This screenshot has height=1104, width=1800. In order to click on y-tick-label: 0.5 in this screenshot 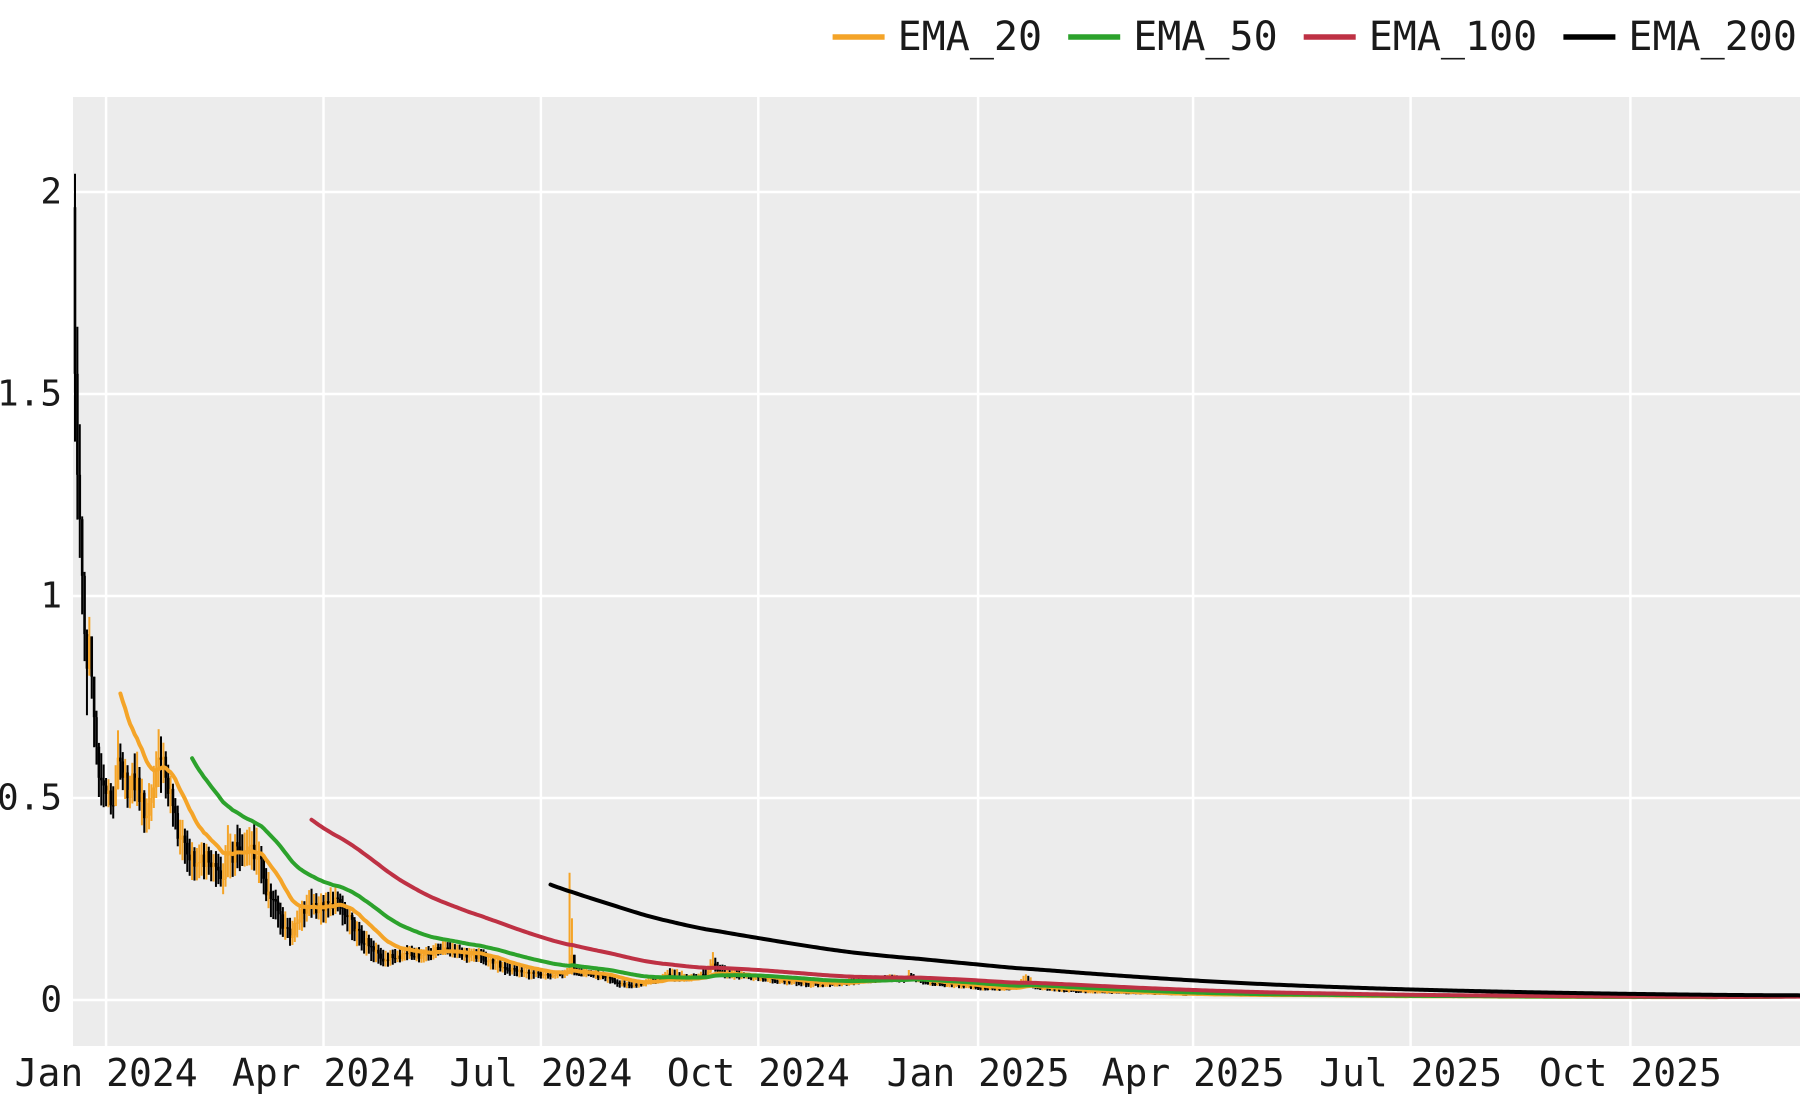, I will do `click(31, 798)`.